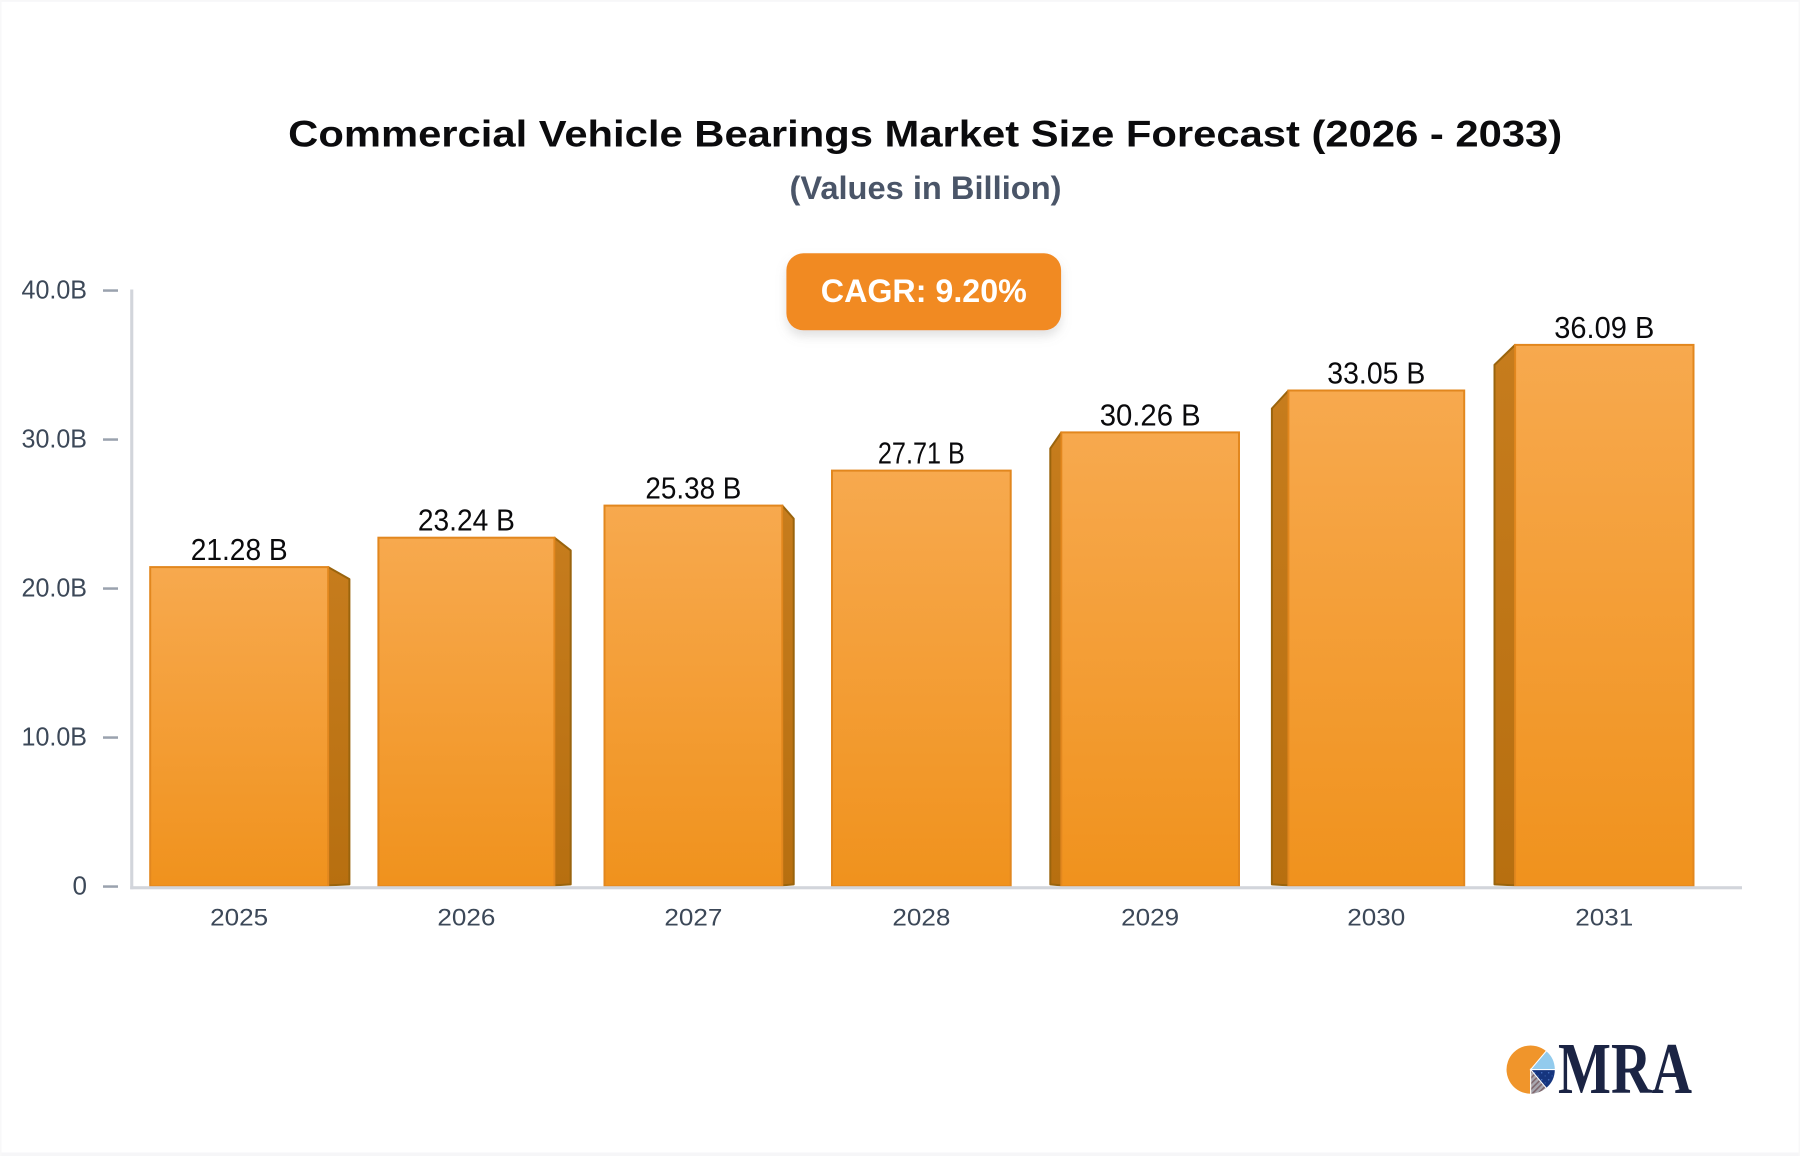 This screenshot has width=1800, height=1156. I want to click on svg-text: 23.24 B, so click(466, 520).